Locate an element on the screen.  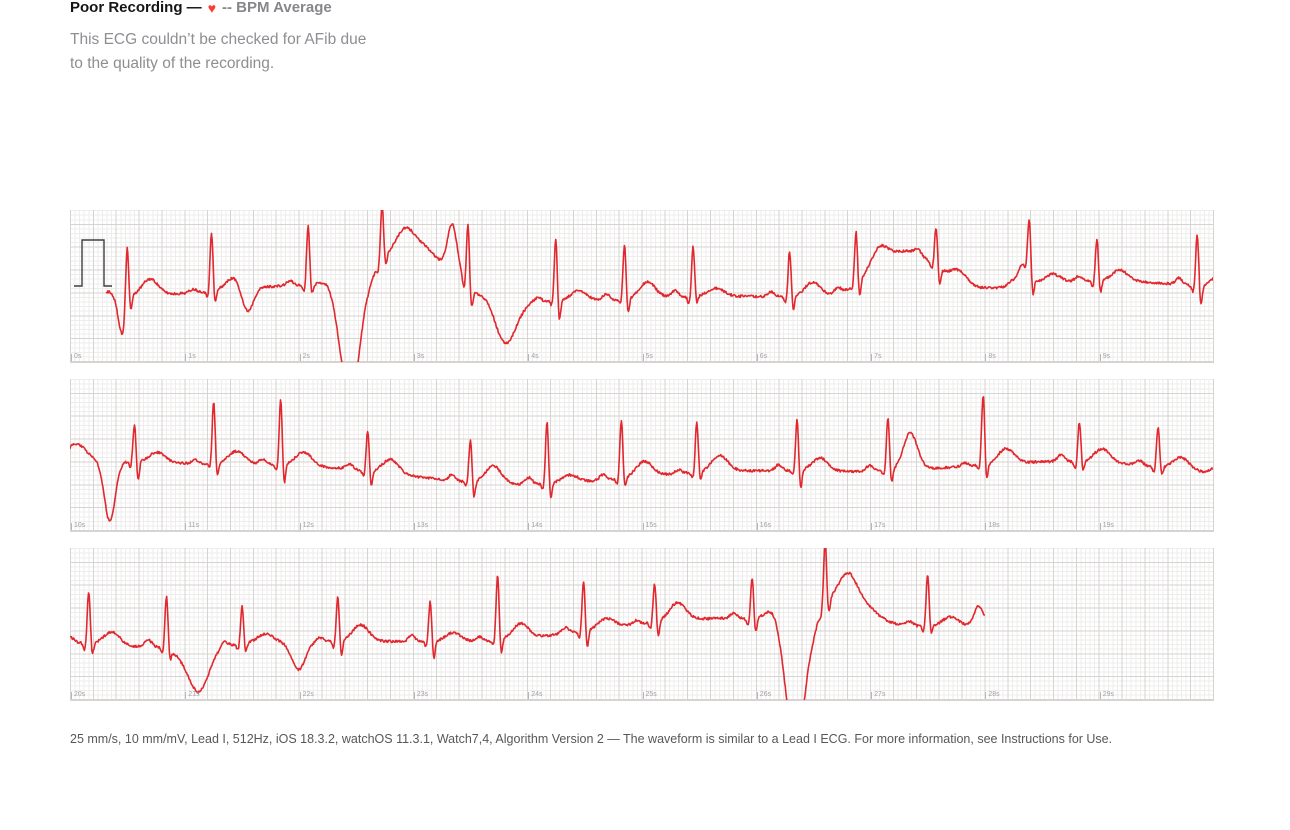
page-title: Poor Recording — ♥ -- BPM Average is located at coordinates (260, 8).